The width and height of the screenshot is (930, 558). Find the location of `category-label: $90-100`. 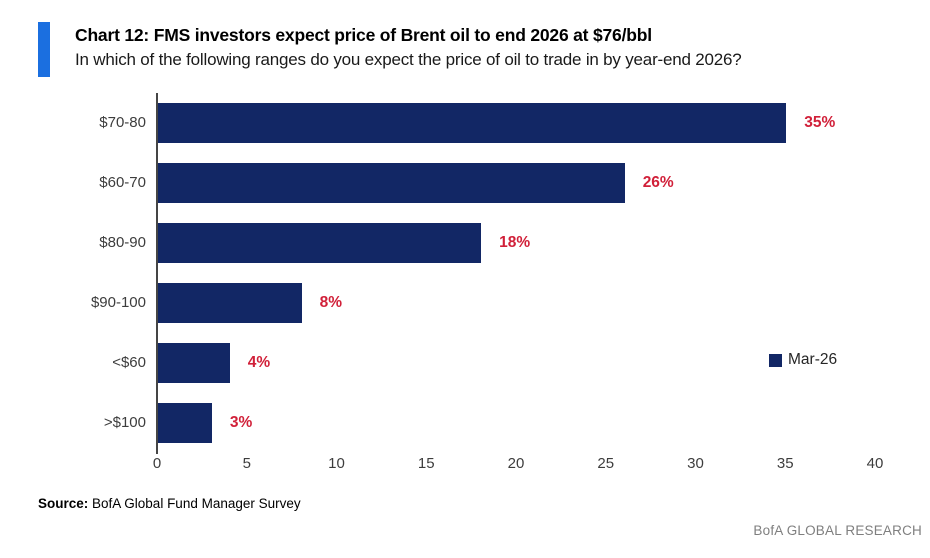

category-label: $90-100 is located at coordinates (118, 302).